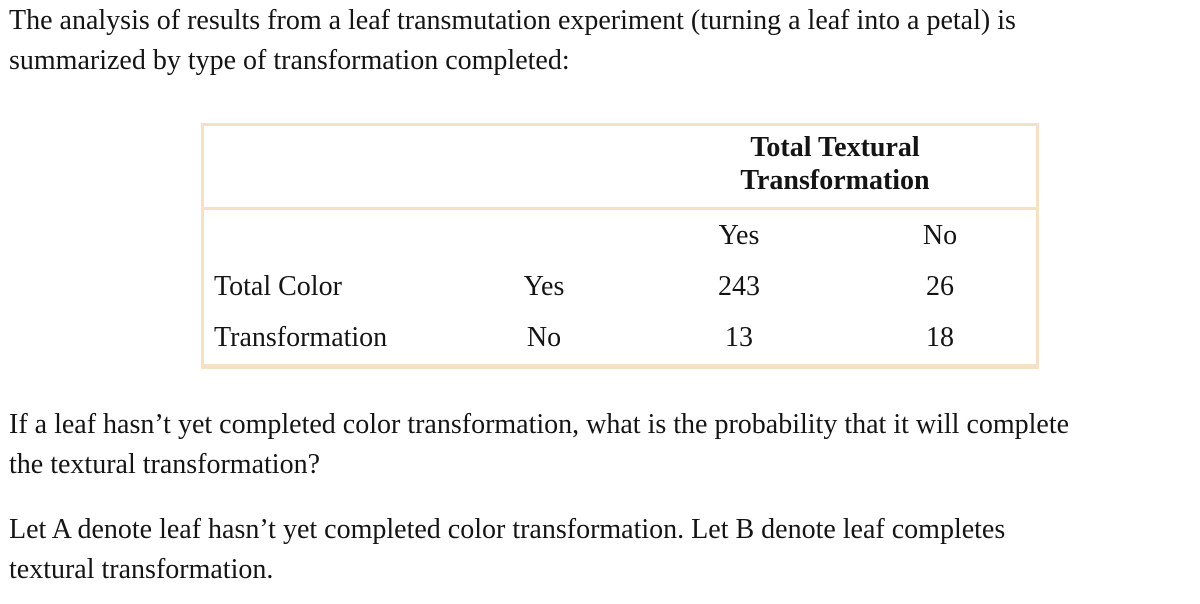 The image size is (1200, 604). Describe the element at coordinates (940, 338) in the screenshot. I see `cell-colorNo-texturalNo: 18` at that location.